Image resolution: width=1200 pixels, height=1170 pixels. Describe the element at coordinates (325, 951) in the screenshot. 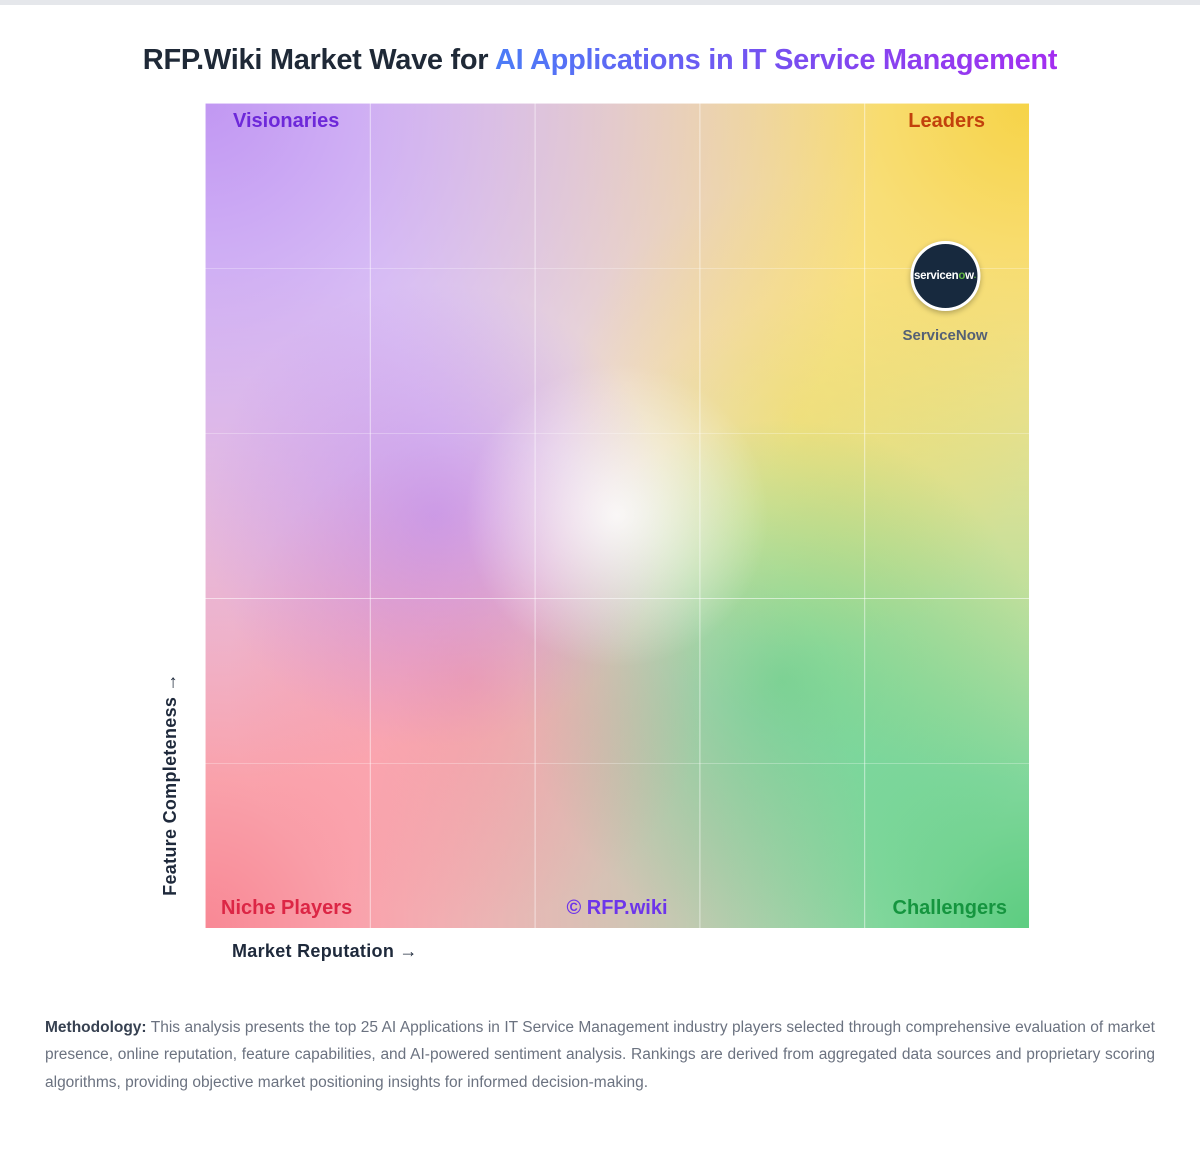

I see `x-axis-label: Market Reputation →` at that location.